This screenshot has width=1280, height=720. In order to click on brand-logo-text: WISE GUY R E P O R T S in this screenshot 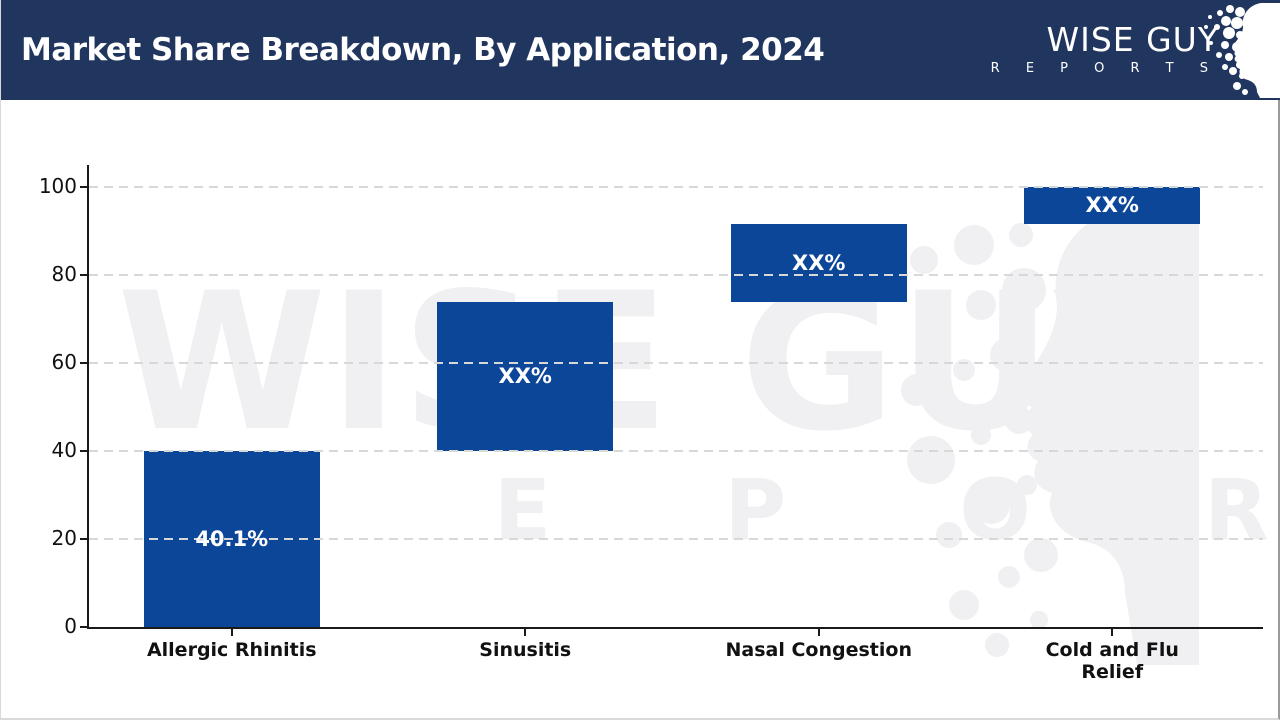, I will do `click(1104, 48)`.